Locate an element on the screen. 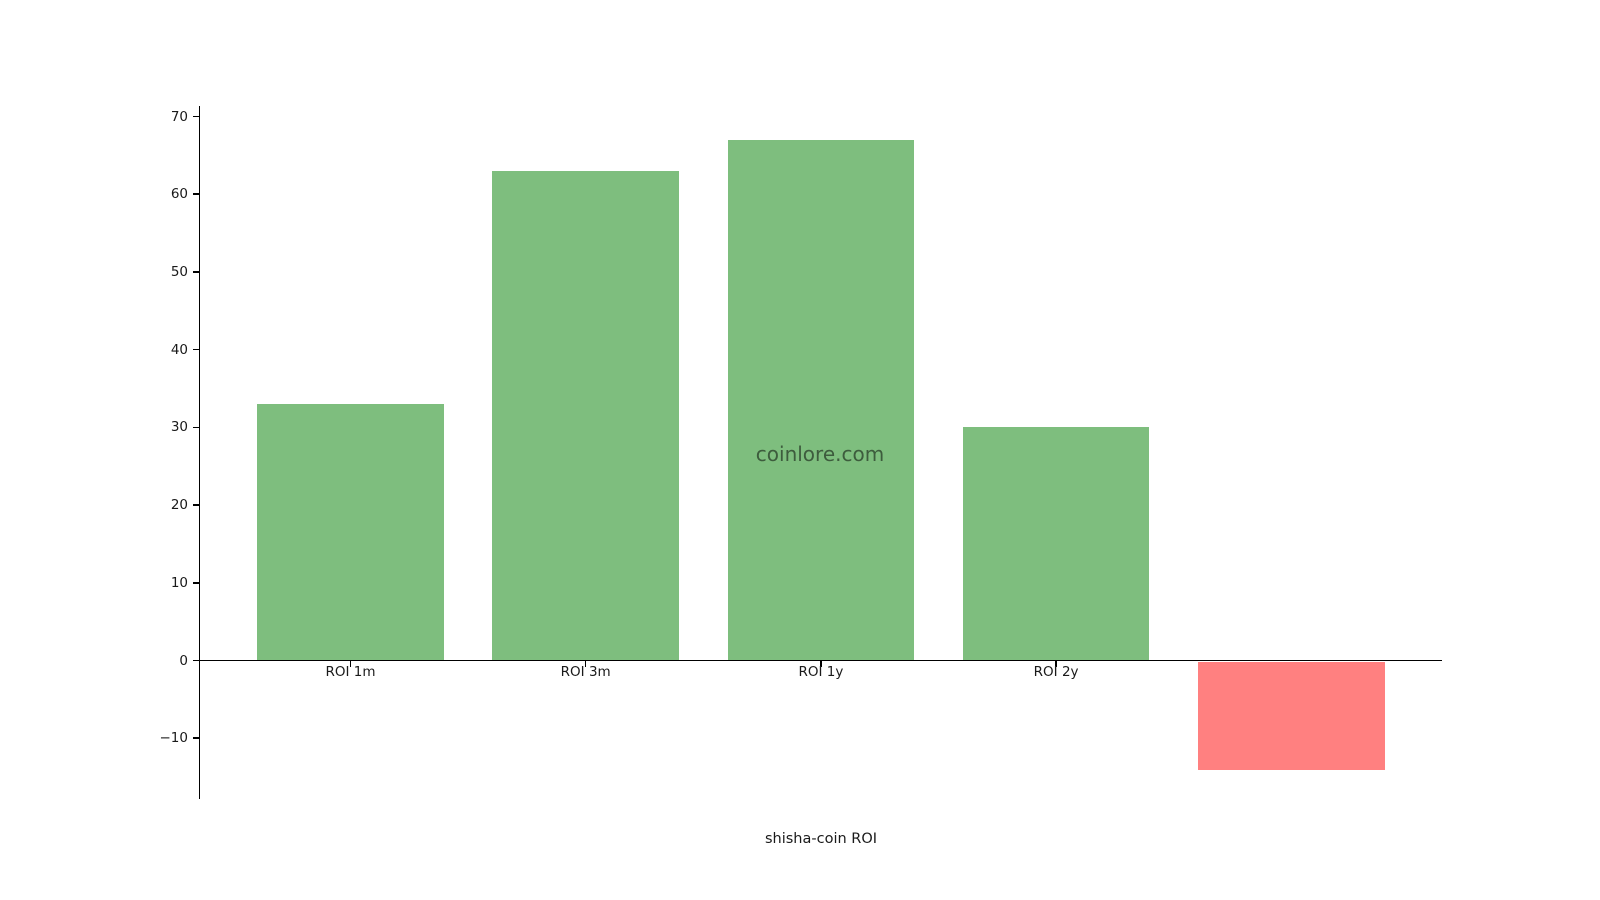 The width and height of the screenshot is (1600, 900). bar-negative-roi is located at coordinates (1291, 716).